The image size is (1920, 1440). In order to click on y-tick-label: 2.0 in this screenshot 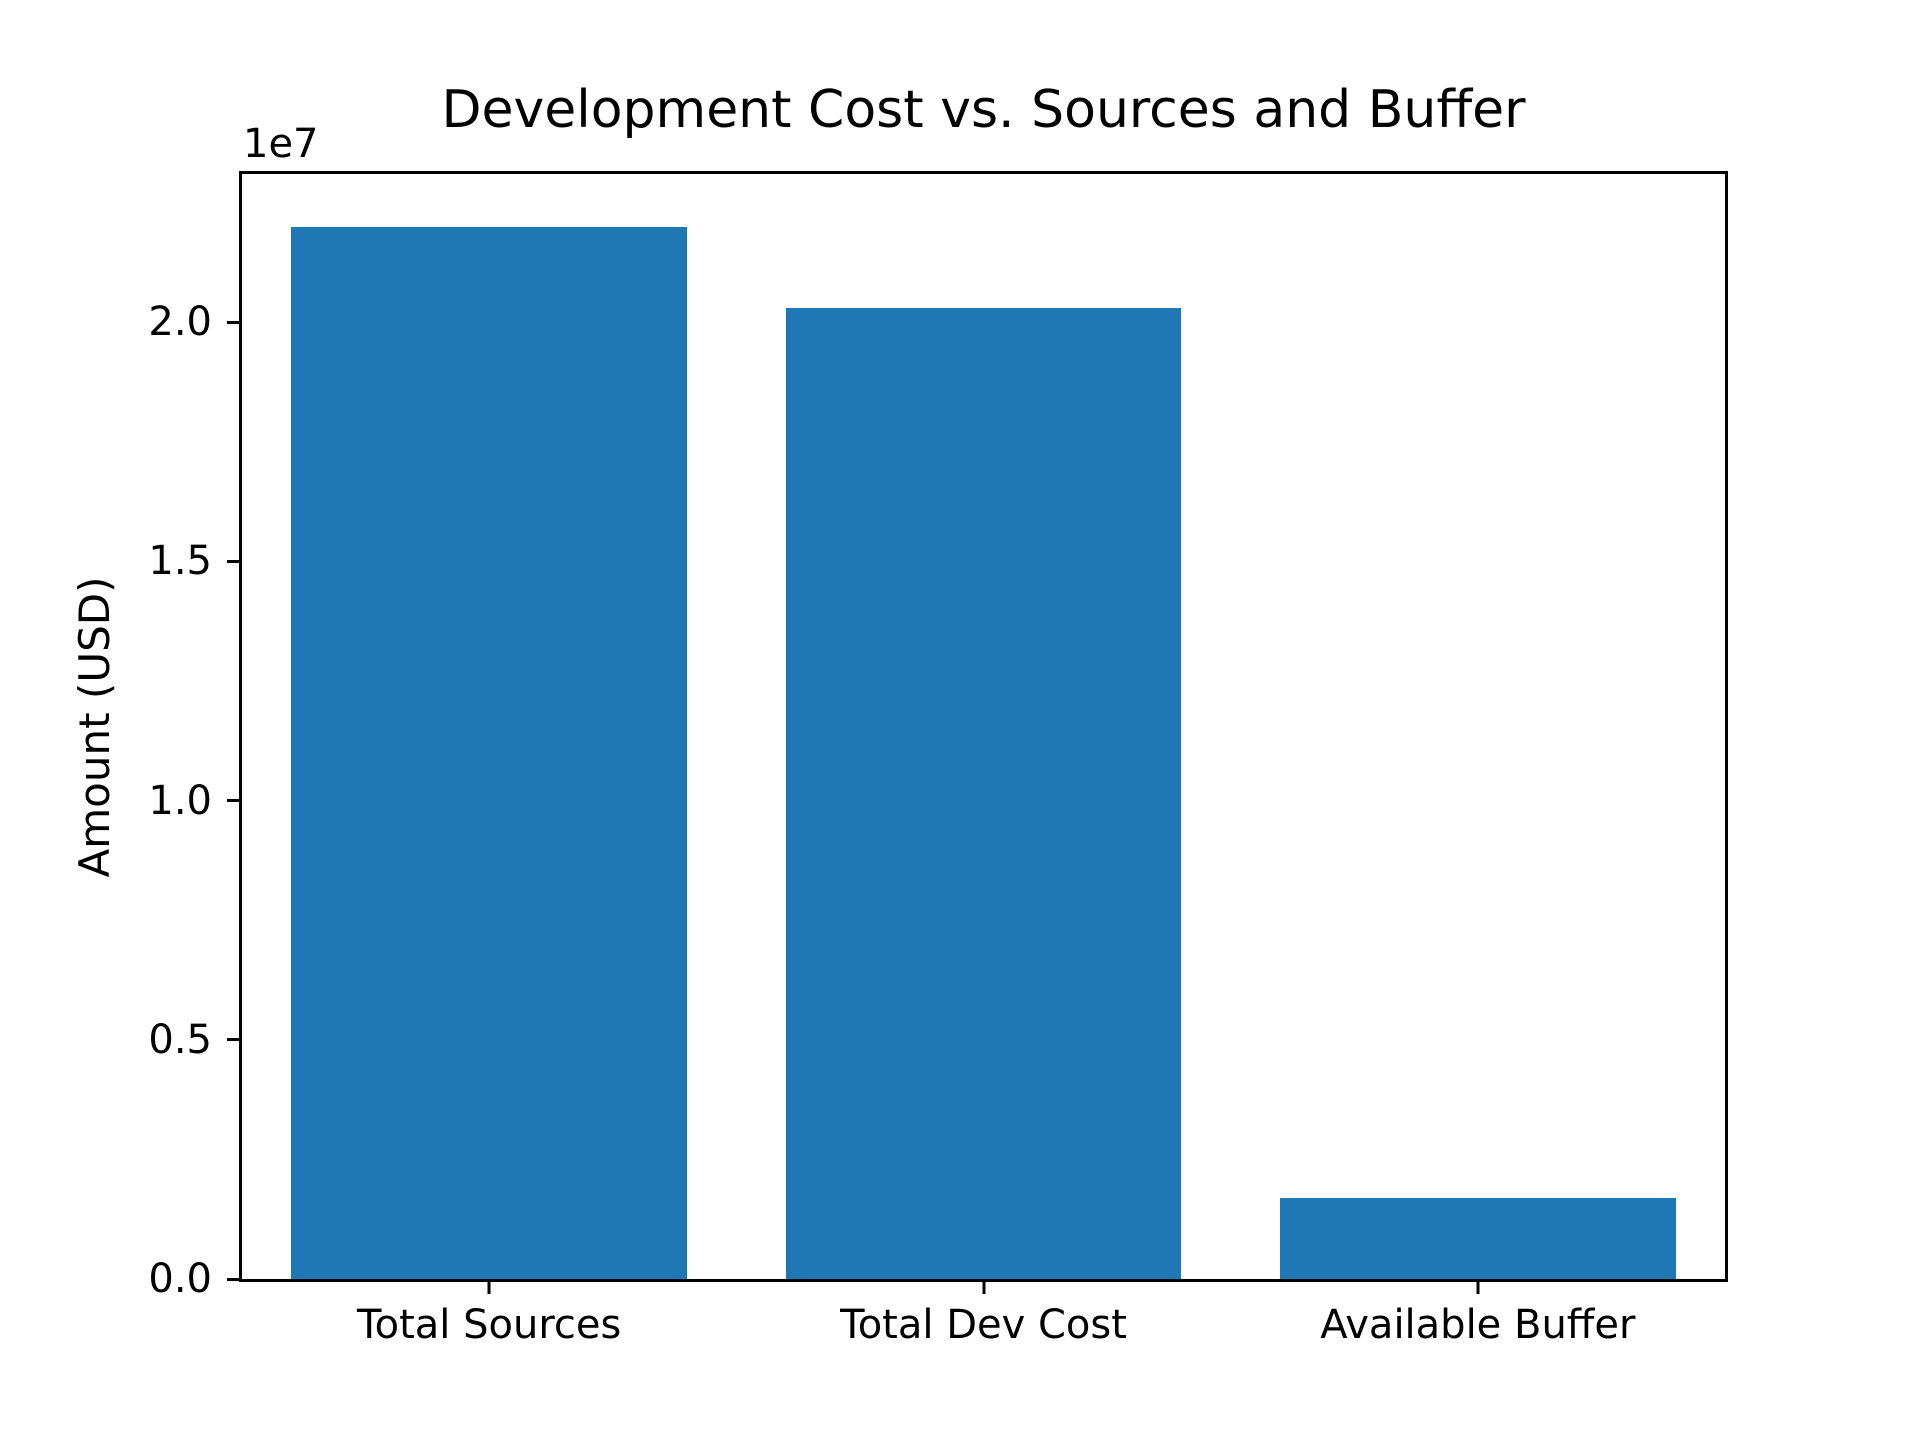, I will do `click(180, 322)`.